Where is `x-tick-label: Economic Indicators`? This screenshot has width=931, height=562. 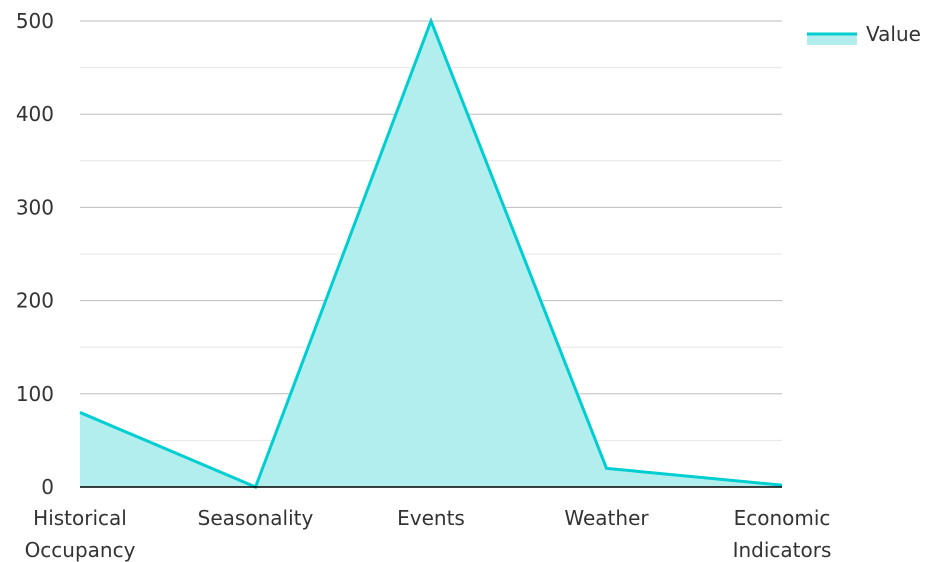
x-tick-label: Economic Indicators is located at coordinates (782, 534).